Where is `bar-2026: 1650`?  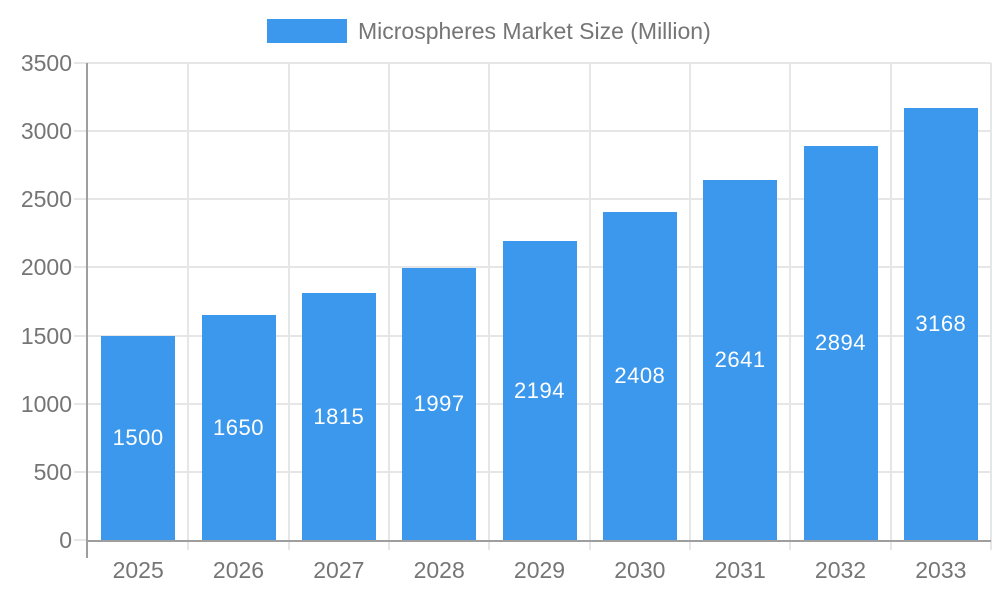
bar-2026: 1650 is located at coordinates (238, 427).